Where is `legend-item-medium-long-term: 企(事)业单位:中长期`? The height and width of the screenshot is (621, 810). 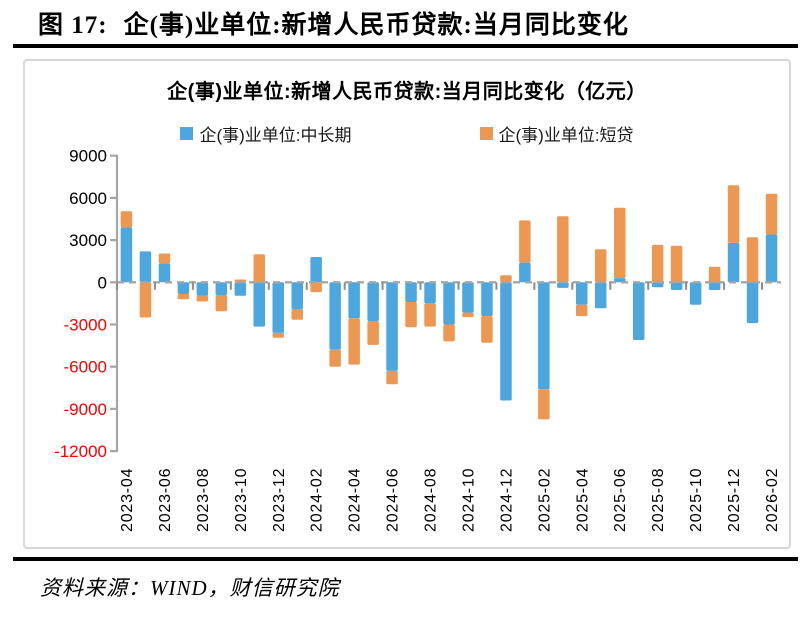 legend-item-medium-long-term: 企(事)业单位:中长期 is located at coordinates (266, 133).